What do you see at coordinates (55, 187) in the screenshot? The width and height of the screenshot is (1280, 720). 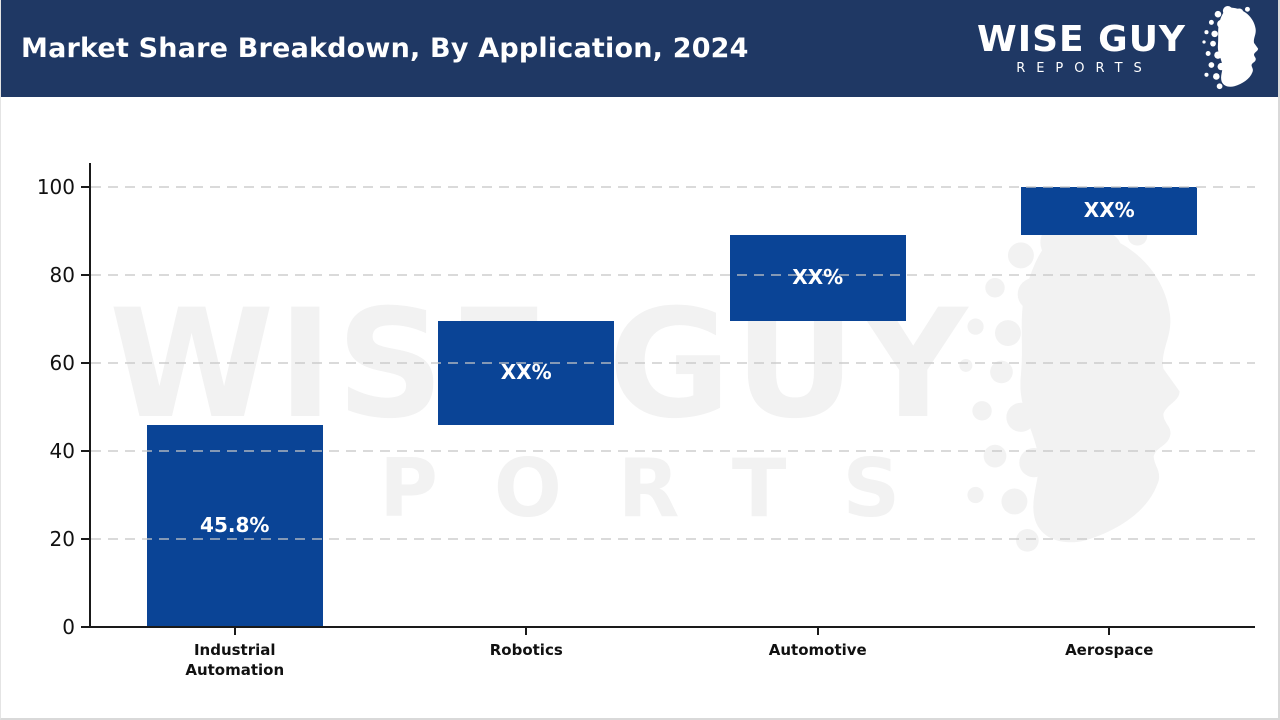 I see `y-tick-label: 100` at bounding box center [55, 187].